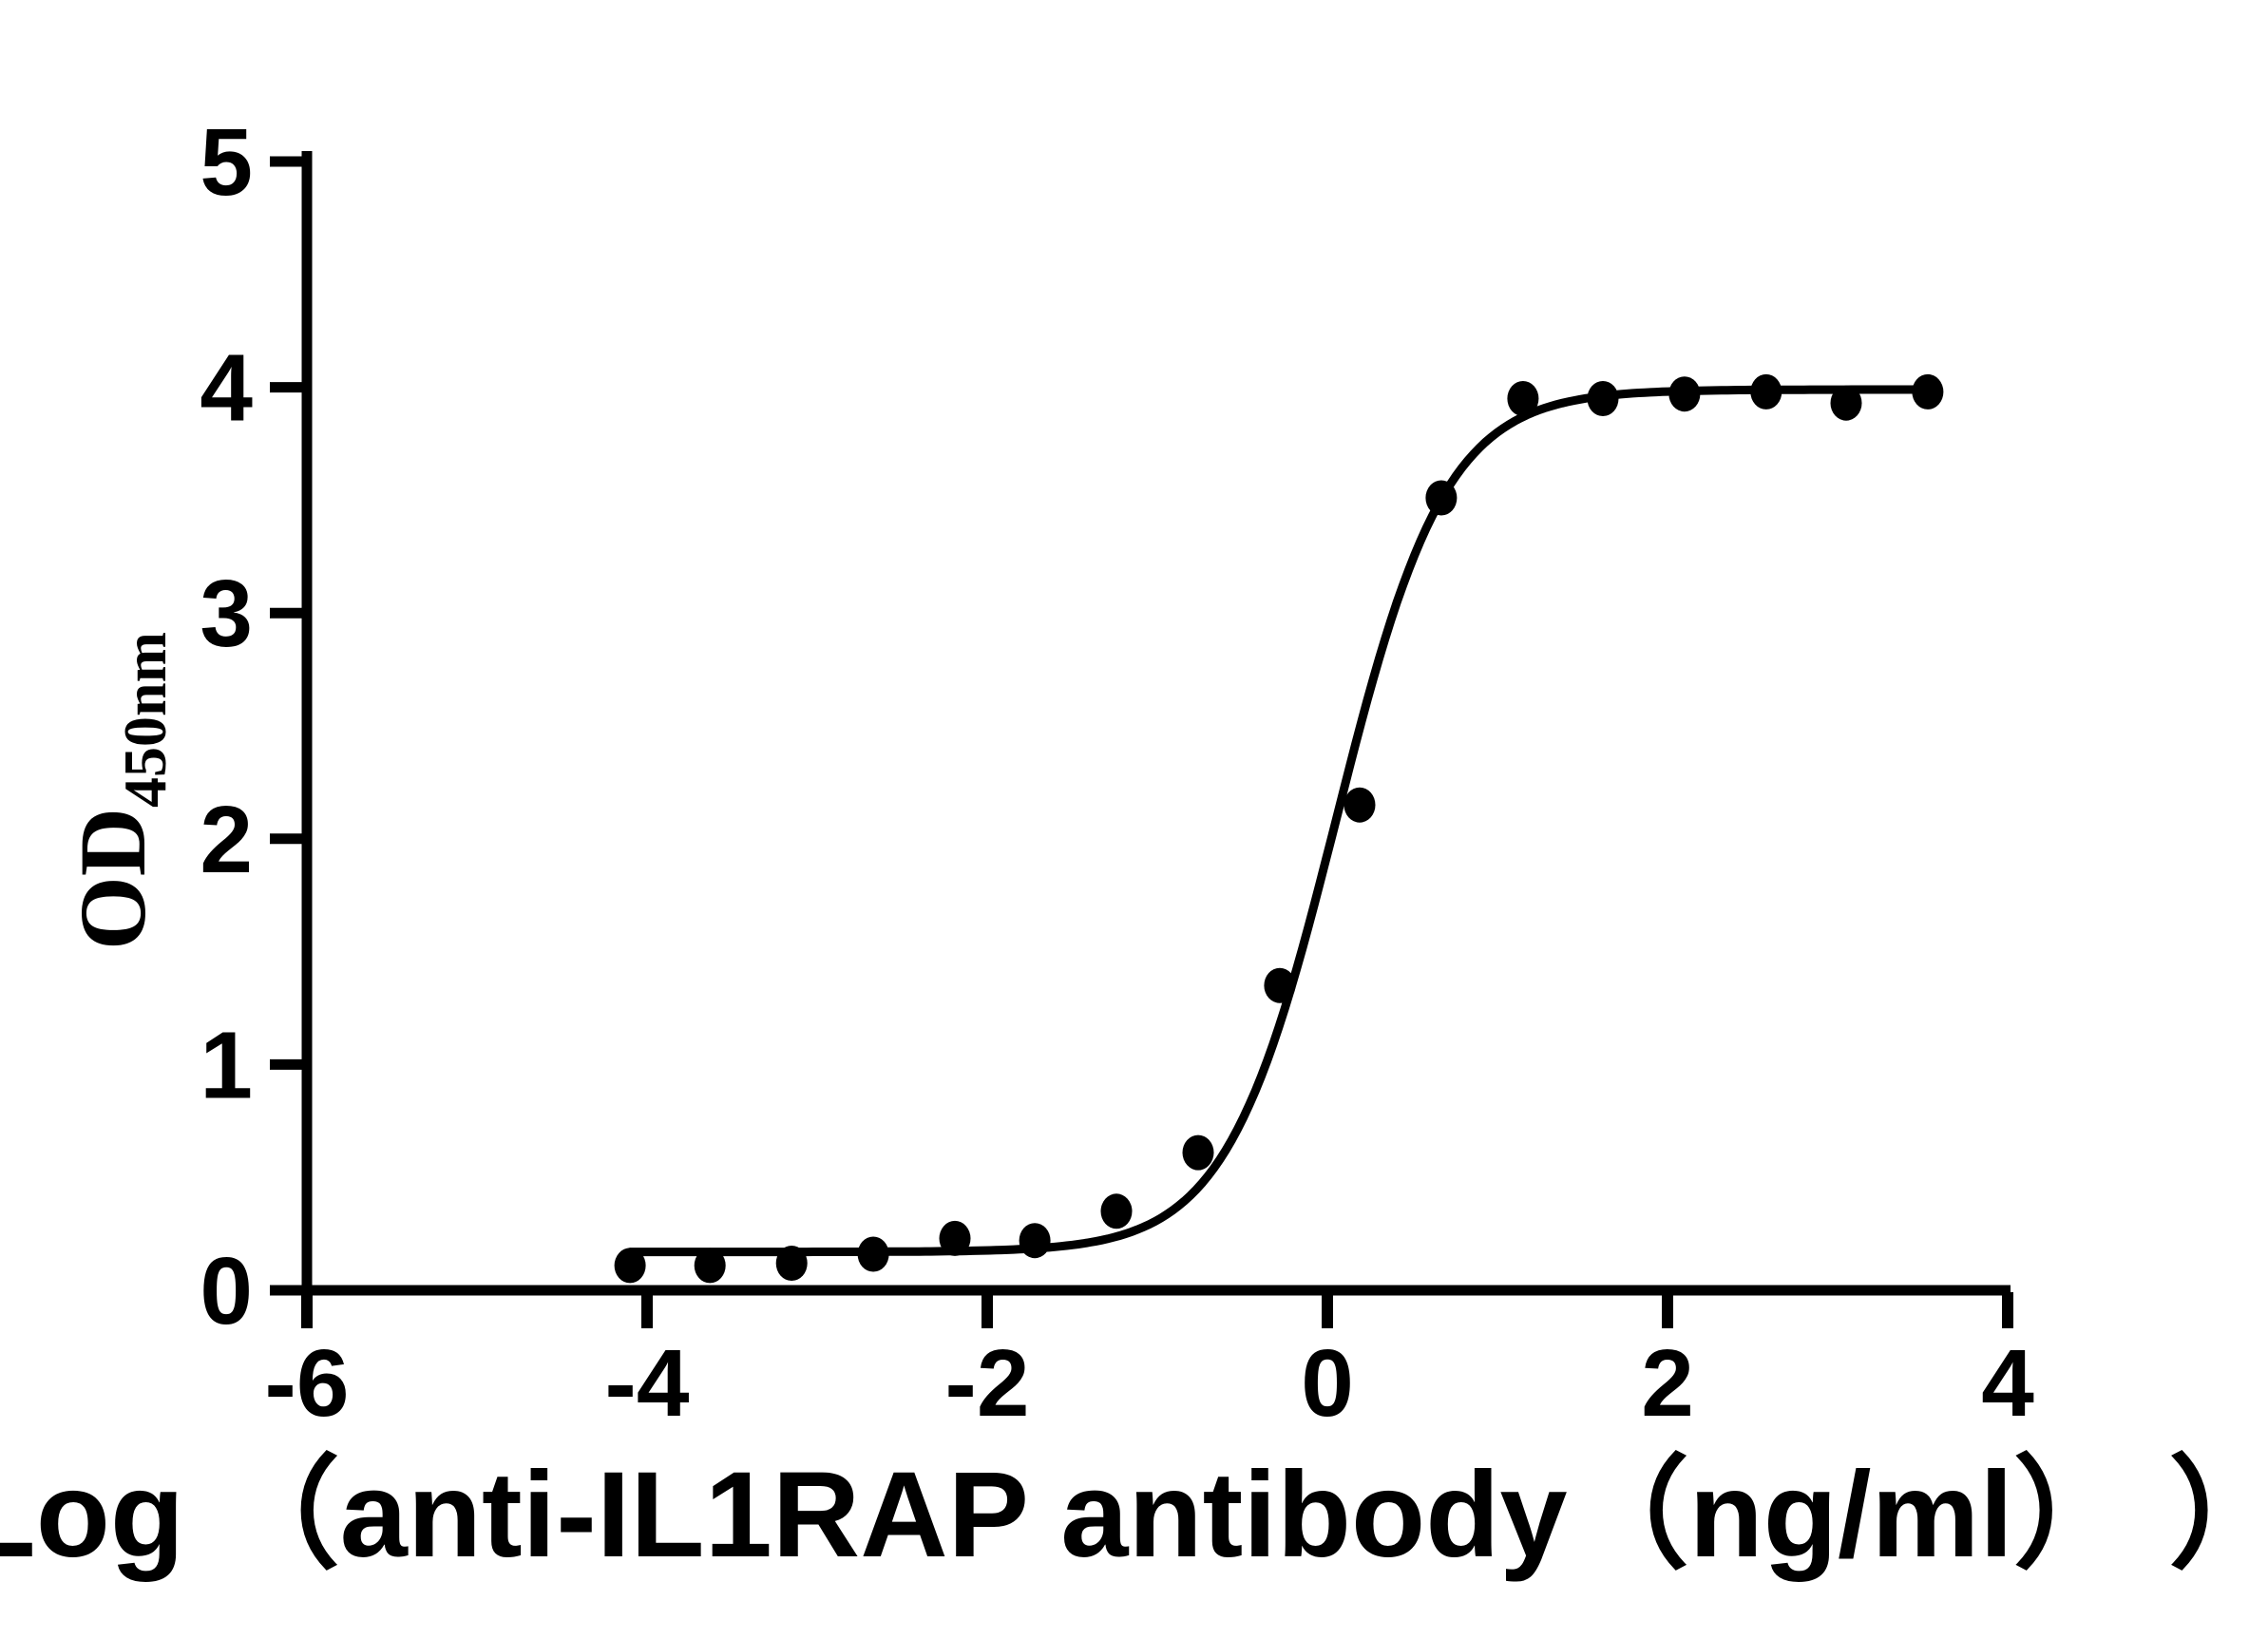 The height and width of the screenshot is (1639, 2268). What do you see at coordinates (227, 726) in the screenshot?
I see `y-axis-tick-labels: 0 1 2 3 4 5` at bounding box center [227, 726].